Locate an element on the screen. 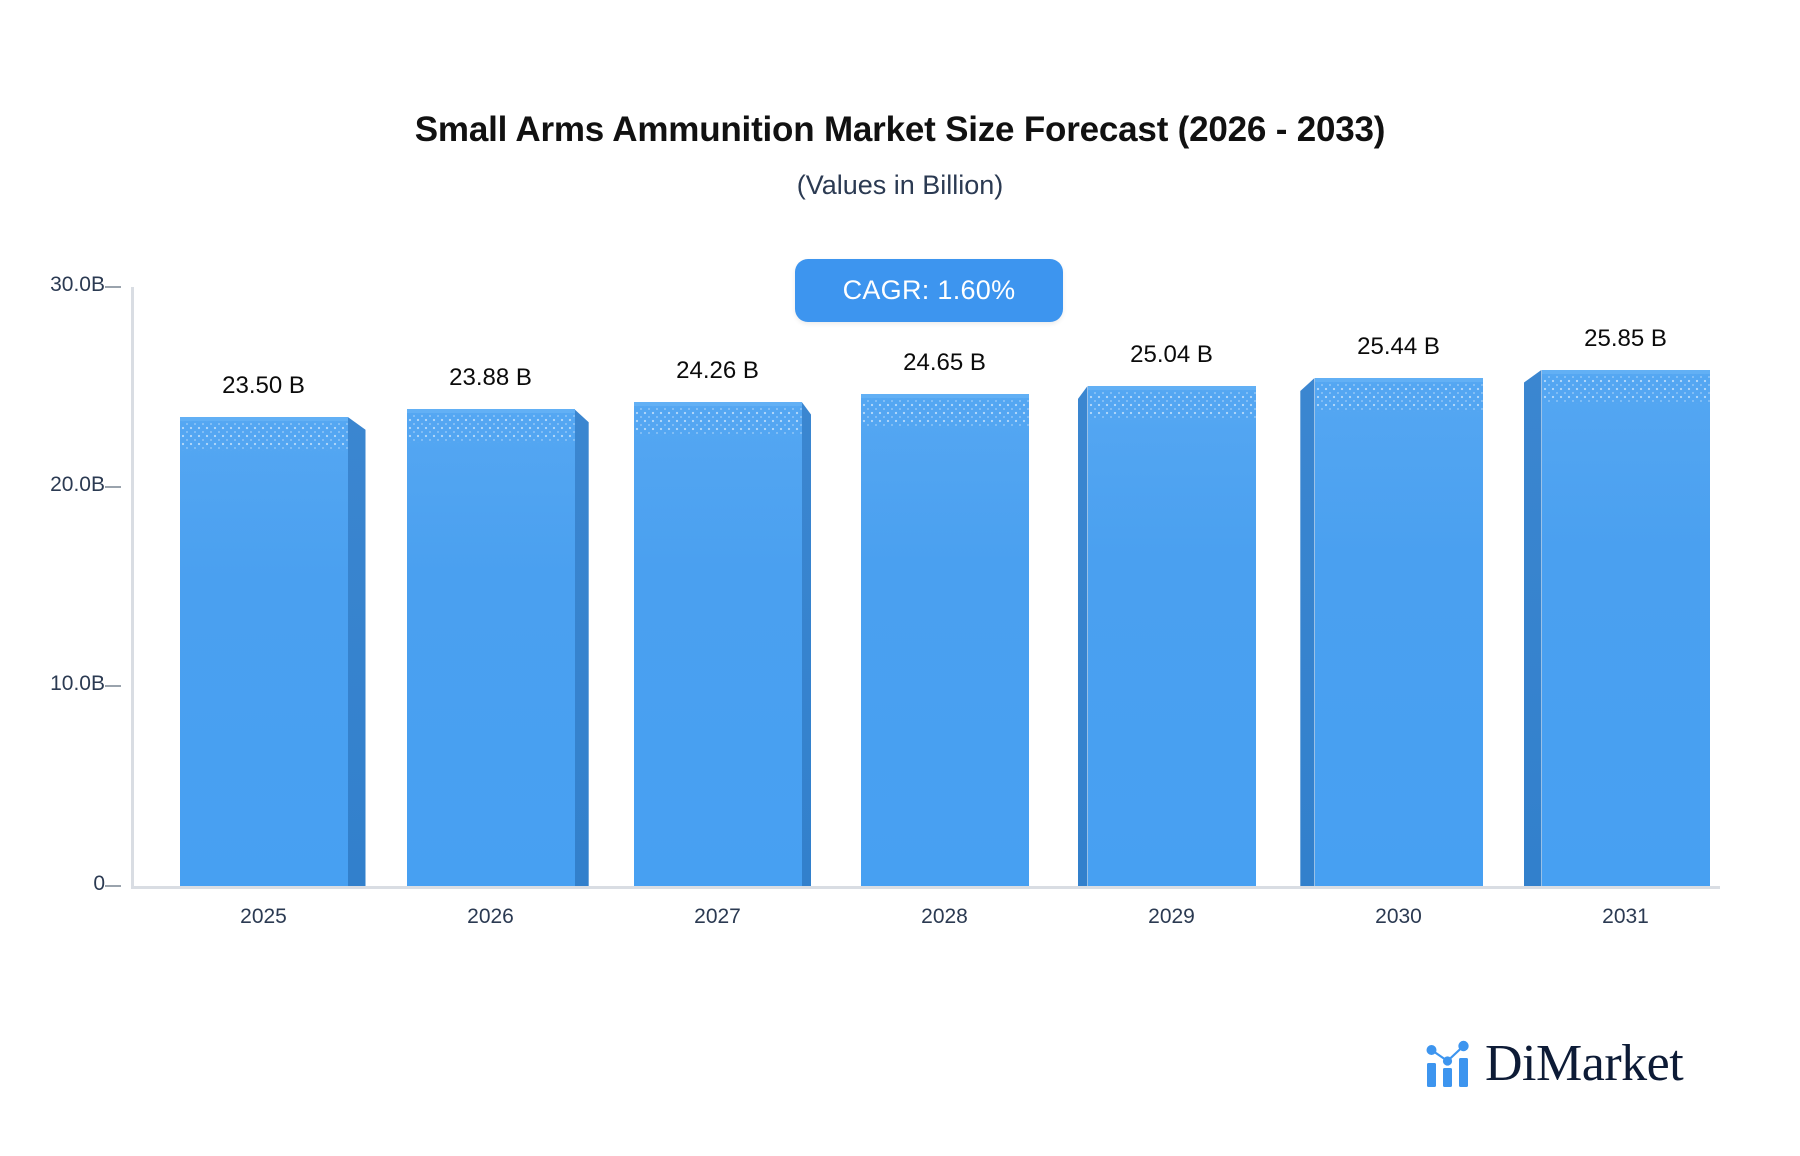  bar-value-label: 24.26 B is located at coordinates (717, 370).